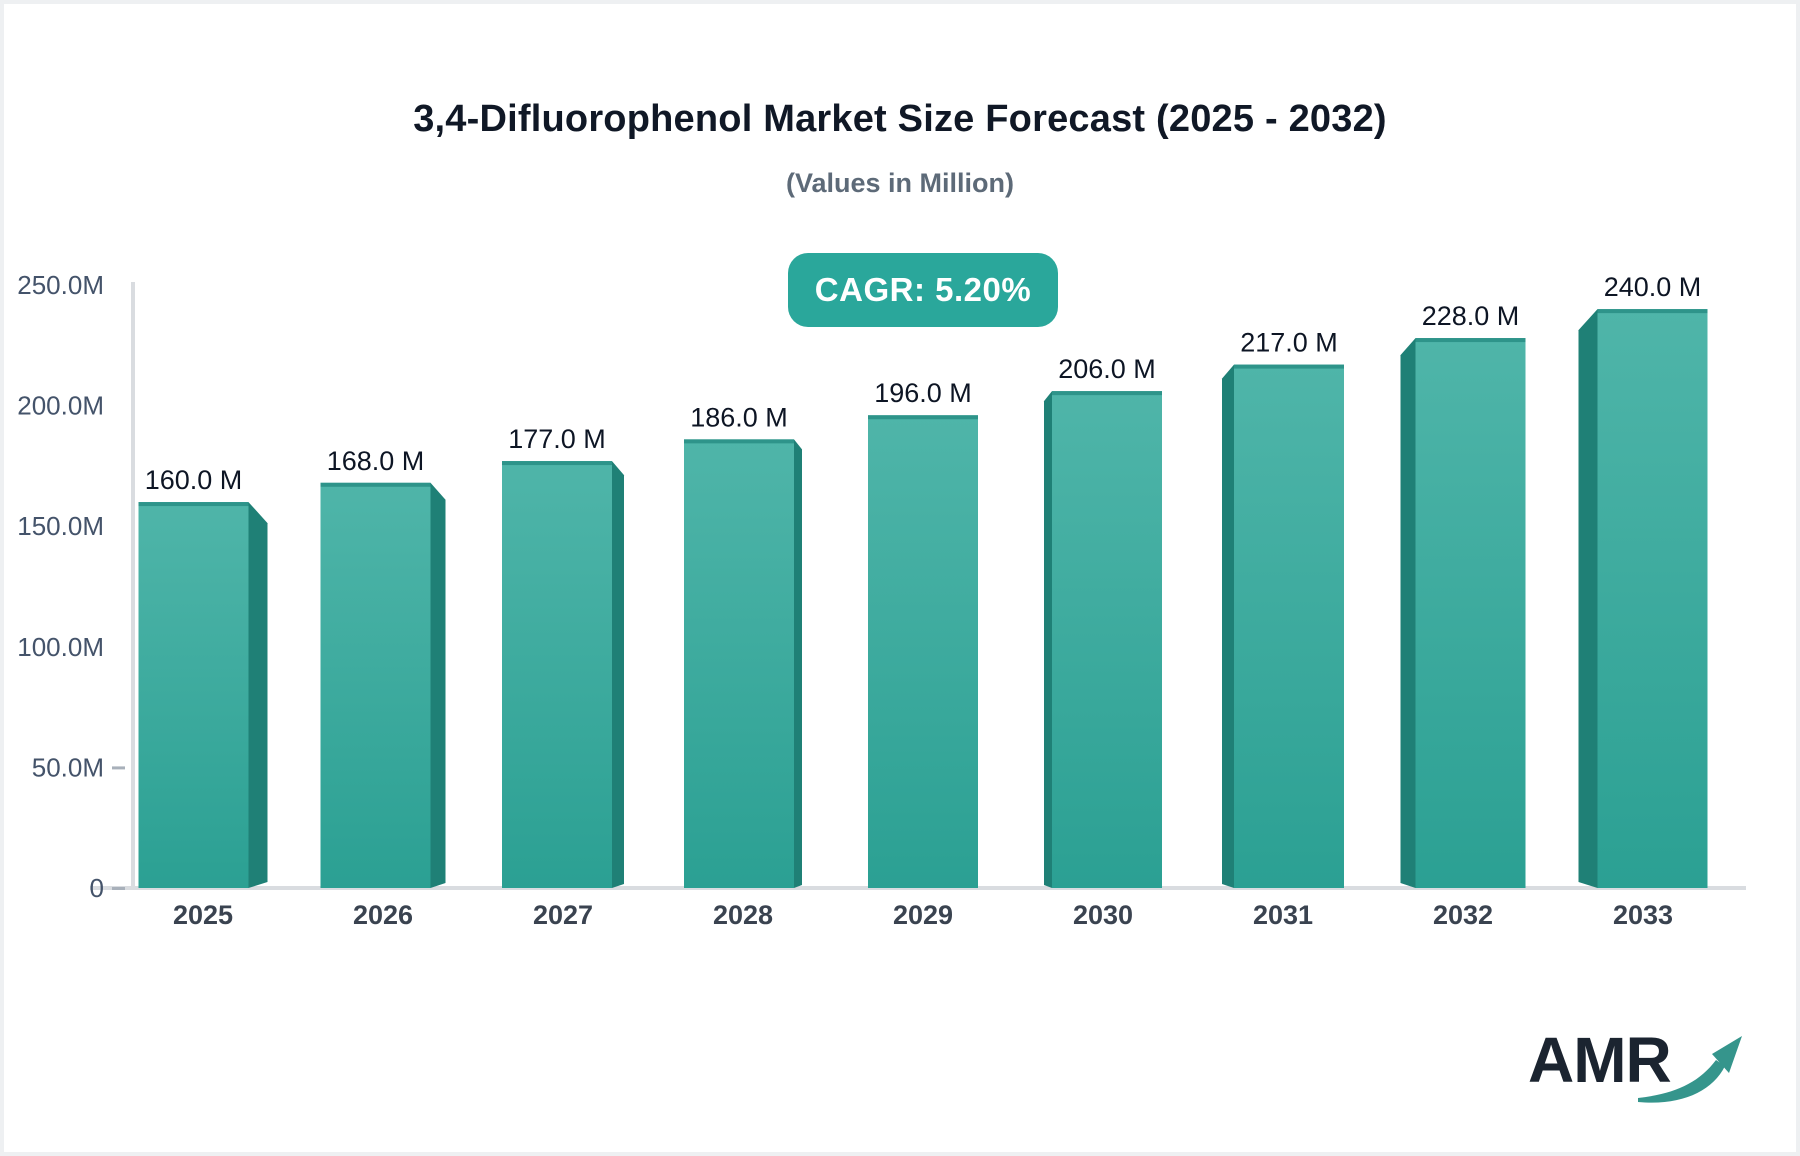 This screenshot has width=1800, height=1156. Describe the element at coordinates (1643, 915) in the screenshot. I see `x-tick-label: 2033` at that location.